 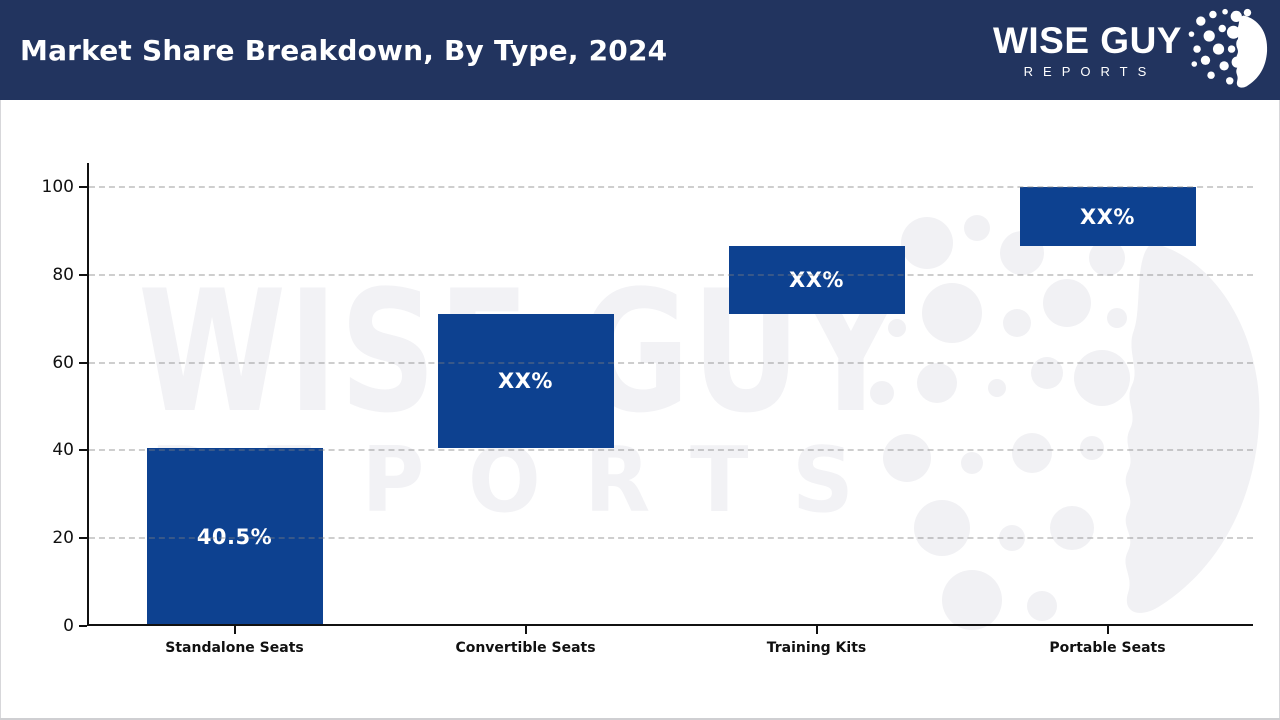 I want to click on y-tick-label: 100, so click(x=57, y=187).